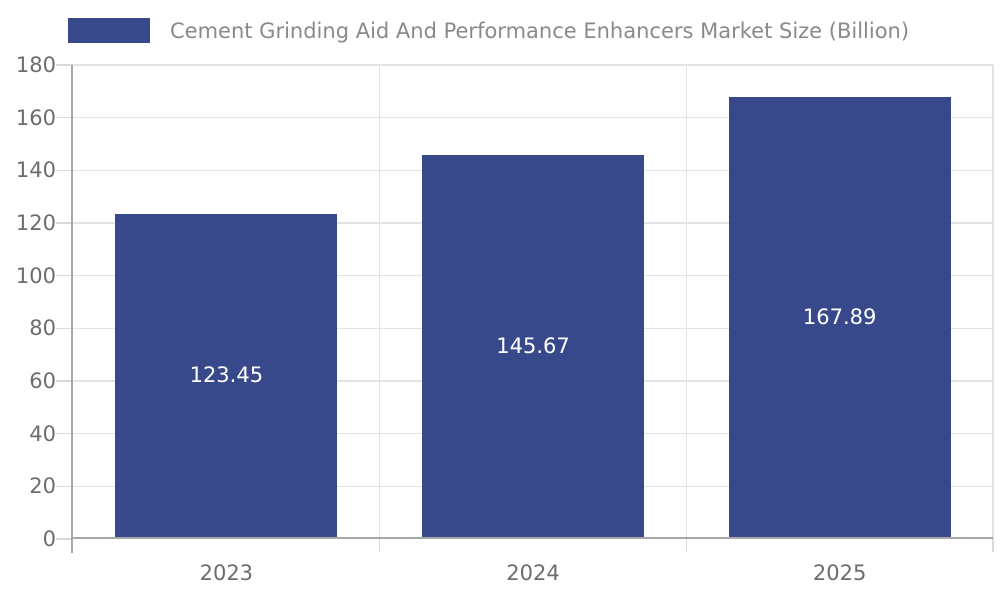 This screenshot has height=600, width=1000. What do you see at coordinates (35, 223) in the screenshot?
I see `y-axis-tick-label: 120` at bounding box center [35, 223].